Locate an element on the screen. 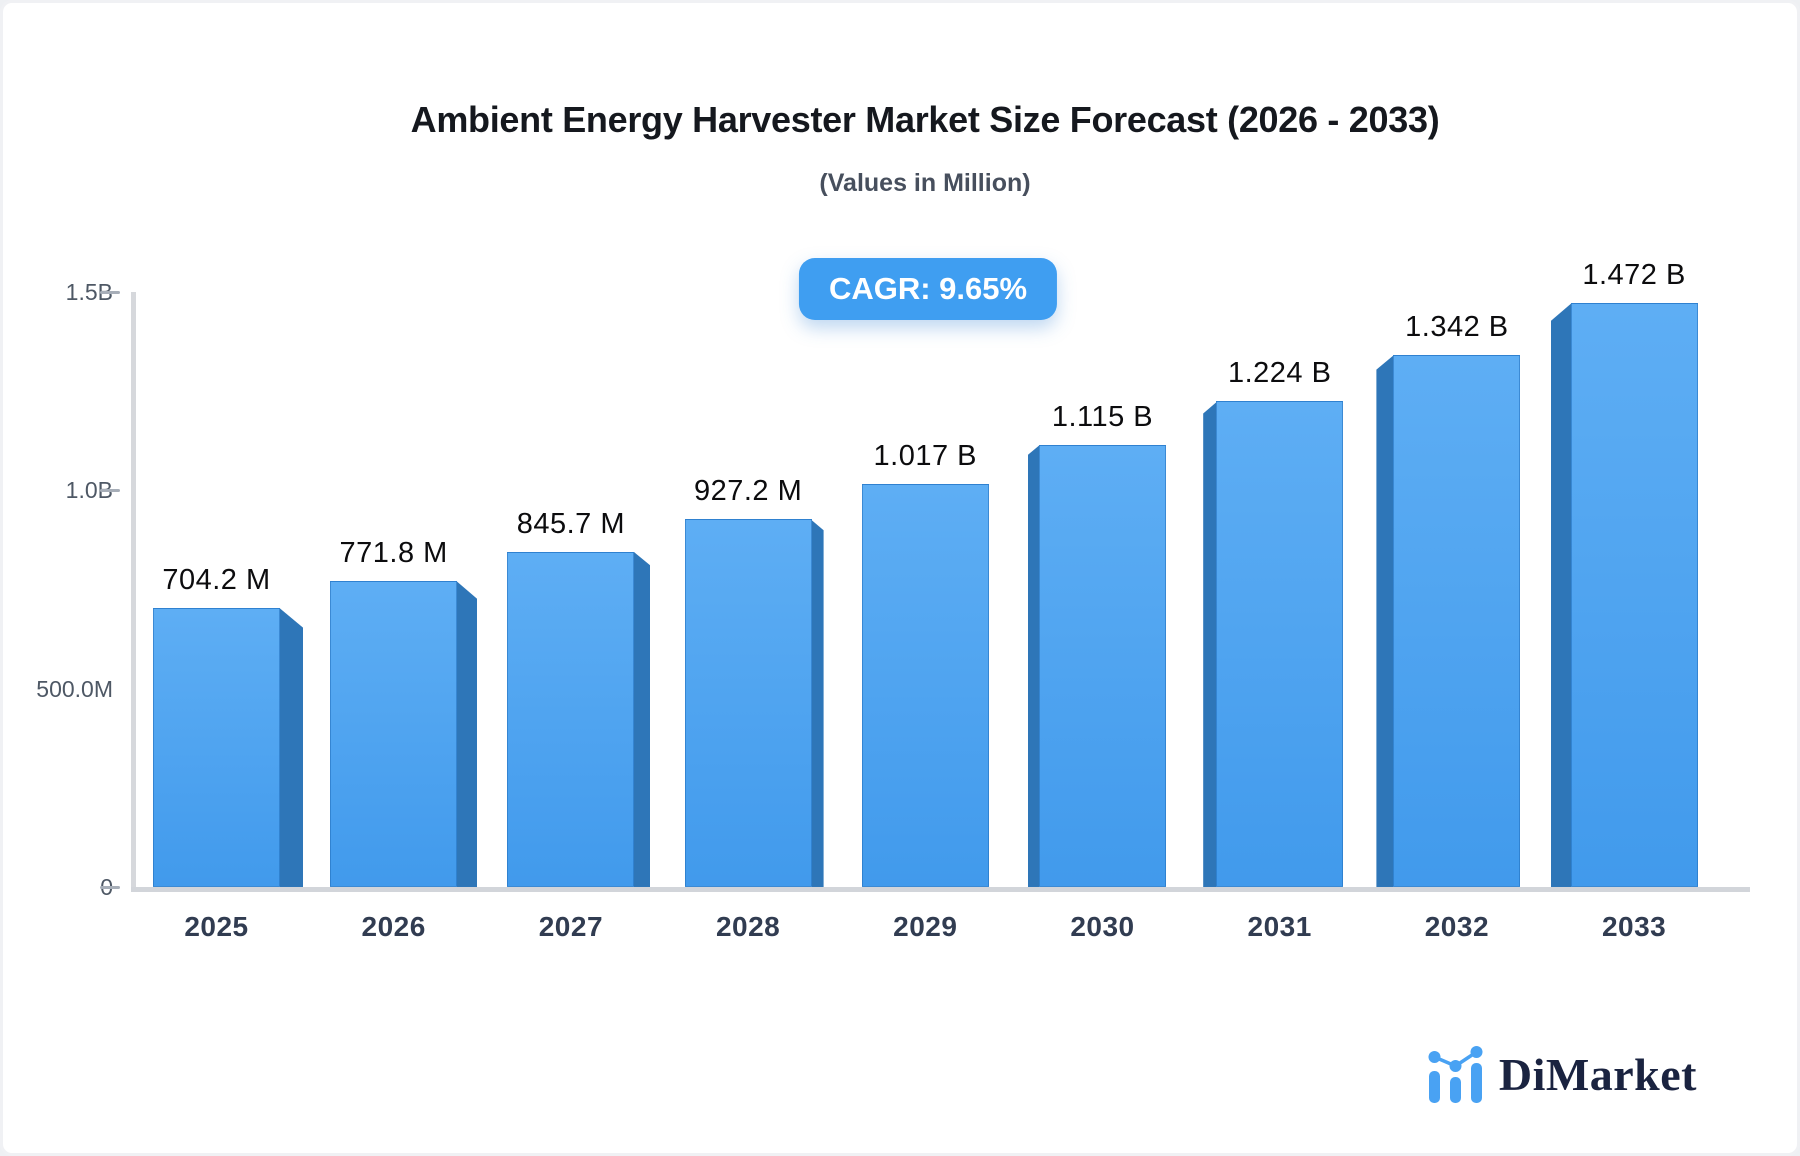 This screenshot has height=1156, width=1800. bar-side-2032 is located at coordinates (1385, 620).